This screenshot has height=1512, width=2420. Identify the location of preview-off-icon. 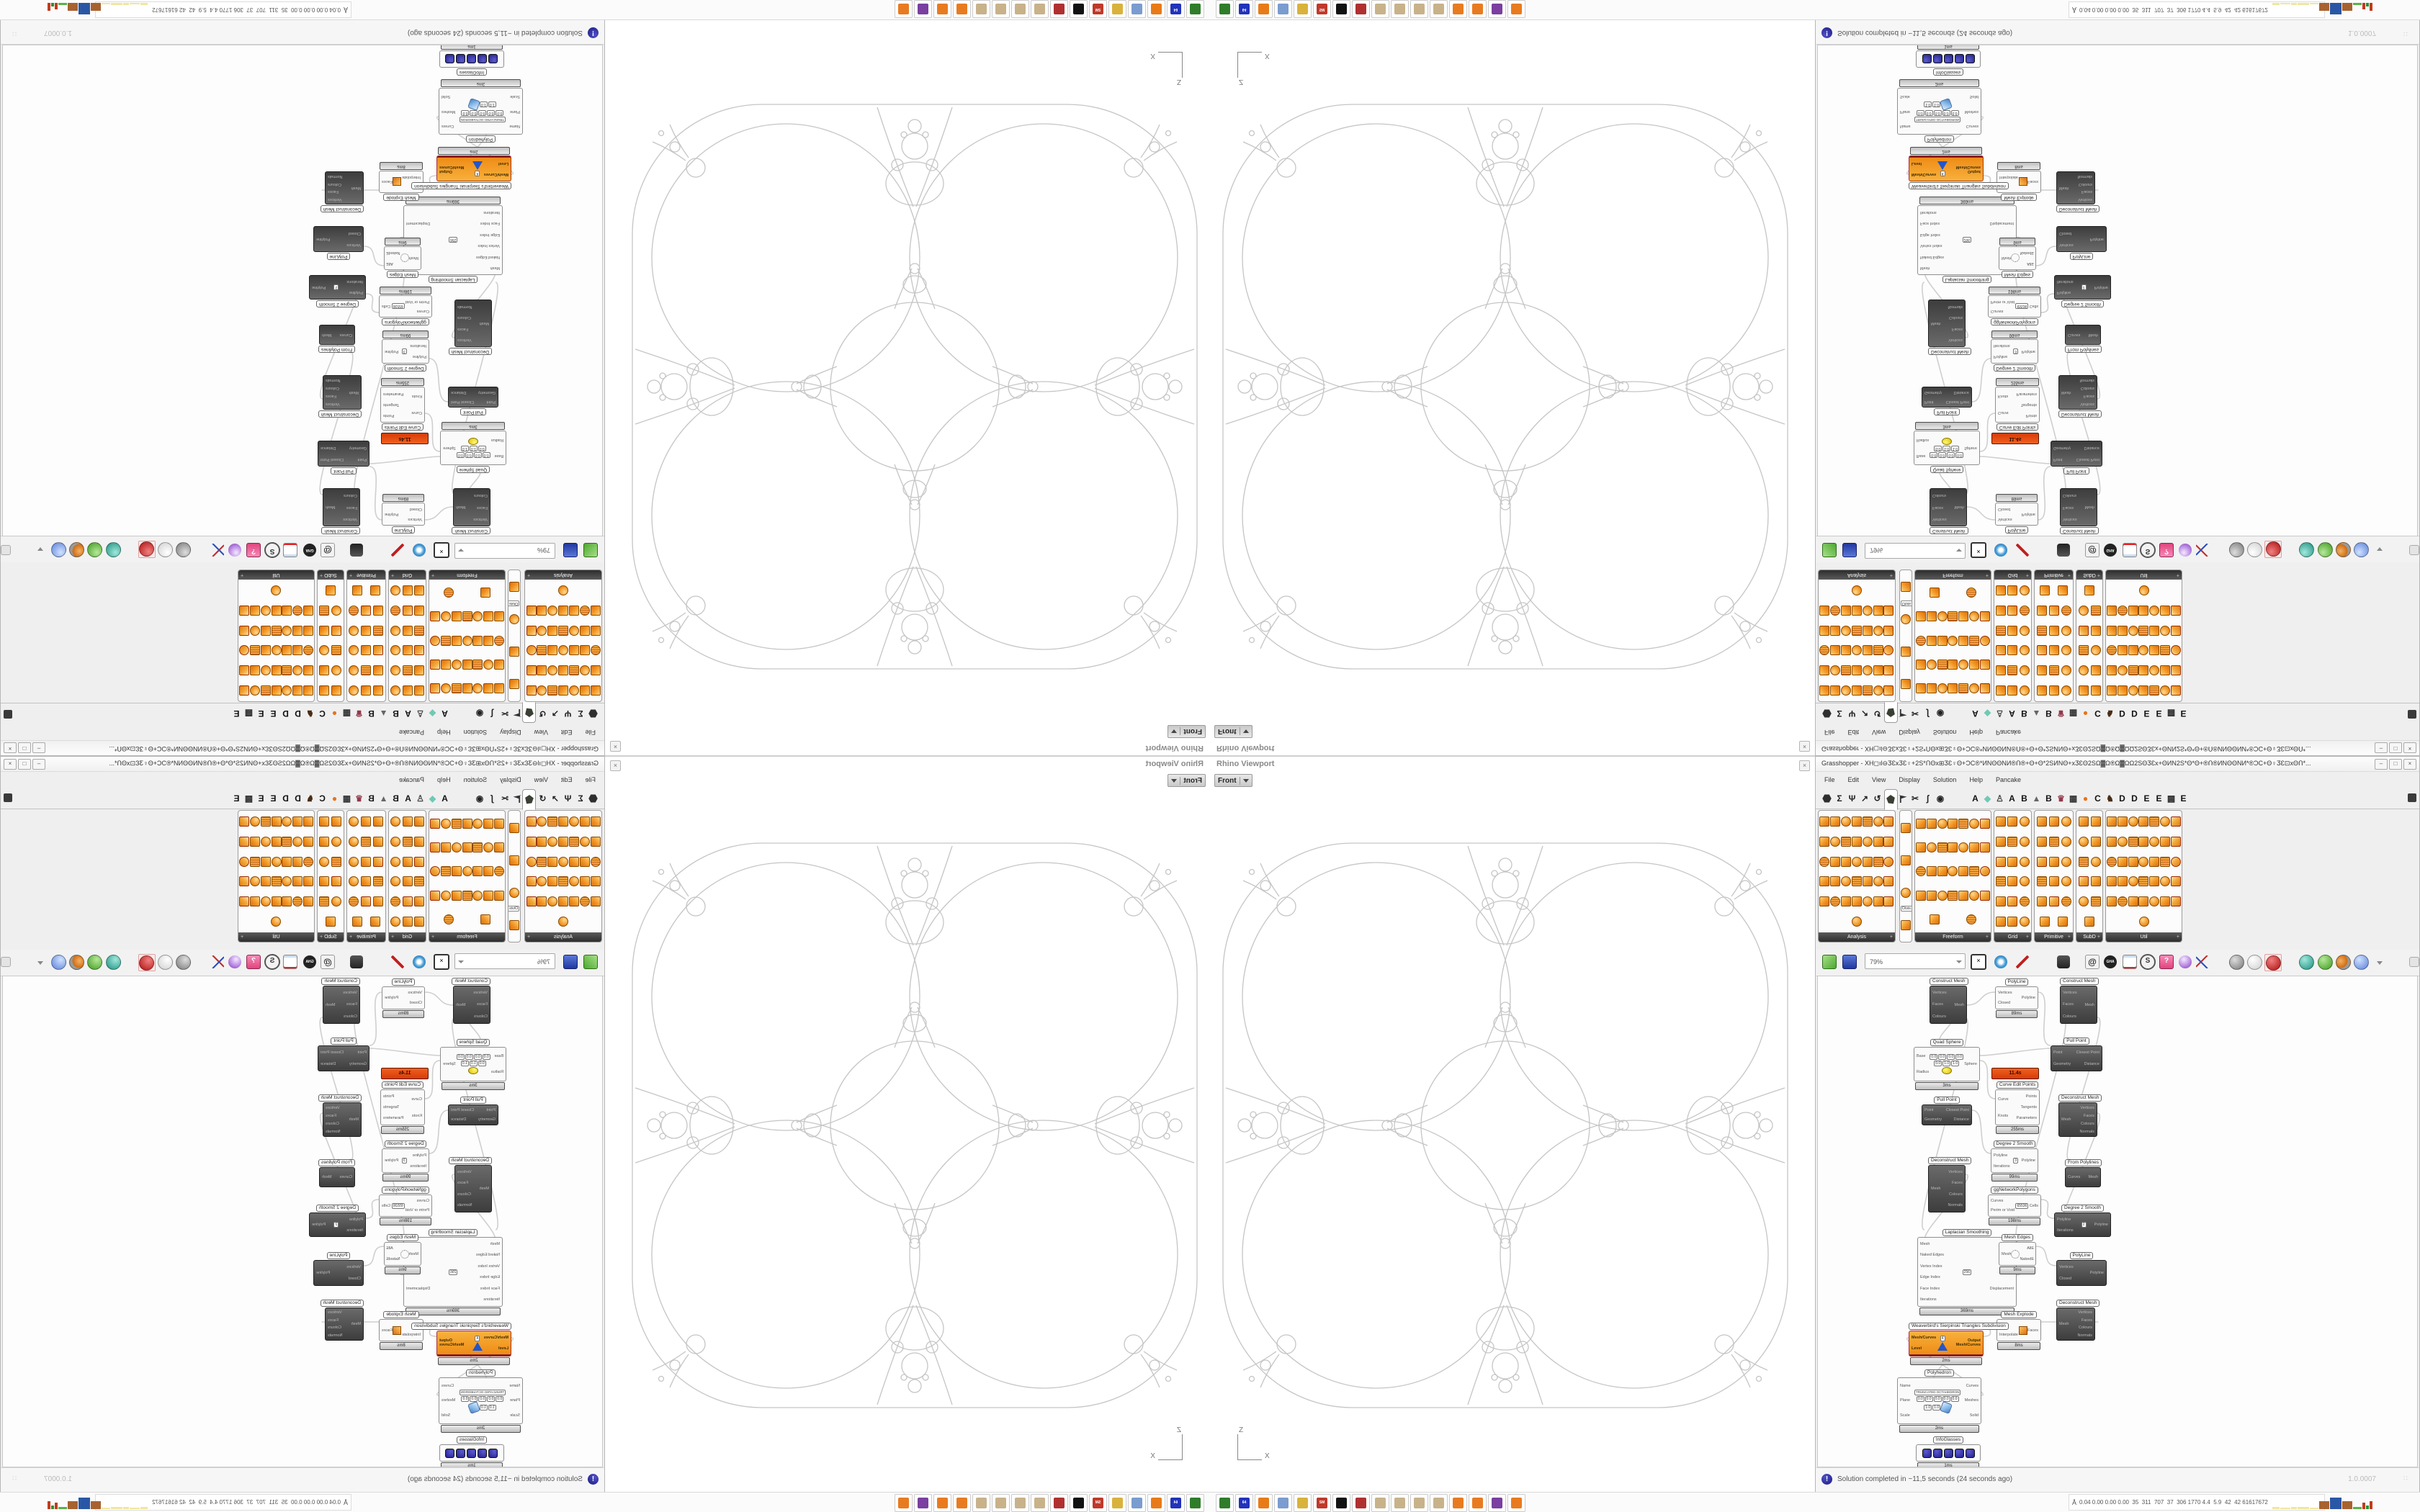
(2236, 962).